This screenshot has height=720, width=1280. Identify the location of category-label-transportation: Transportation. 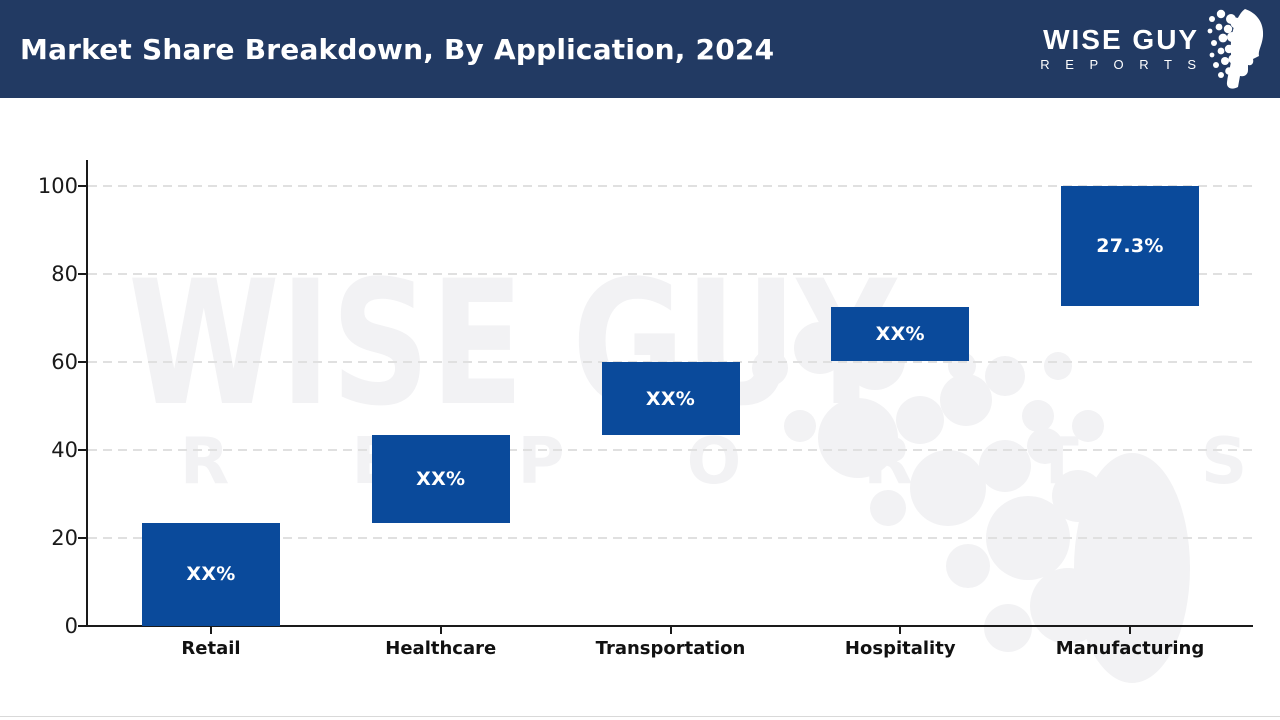
(670, 648).